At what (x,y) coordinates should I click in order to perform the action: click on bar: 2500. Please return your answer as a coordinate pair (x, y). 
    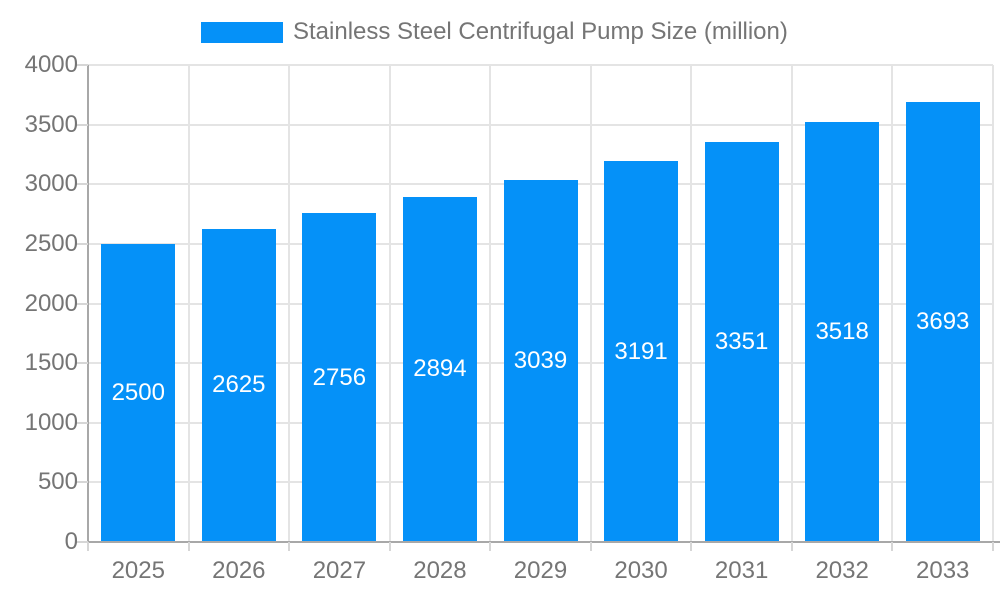
    Looking at the image, I should click on (138, 392).